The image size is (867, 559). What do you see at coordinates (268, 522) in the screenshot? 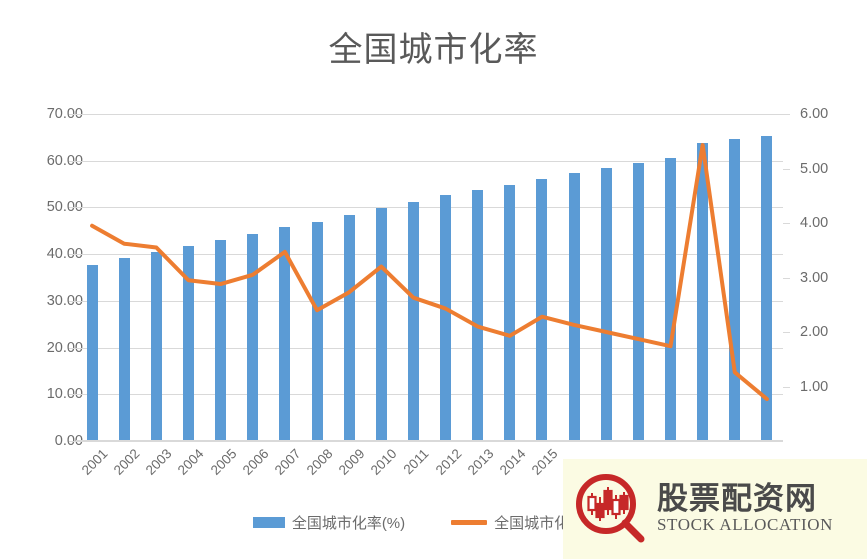
I see `legend-bar-swatch-icon` at bounding box center [268, 522].